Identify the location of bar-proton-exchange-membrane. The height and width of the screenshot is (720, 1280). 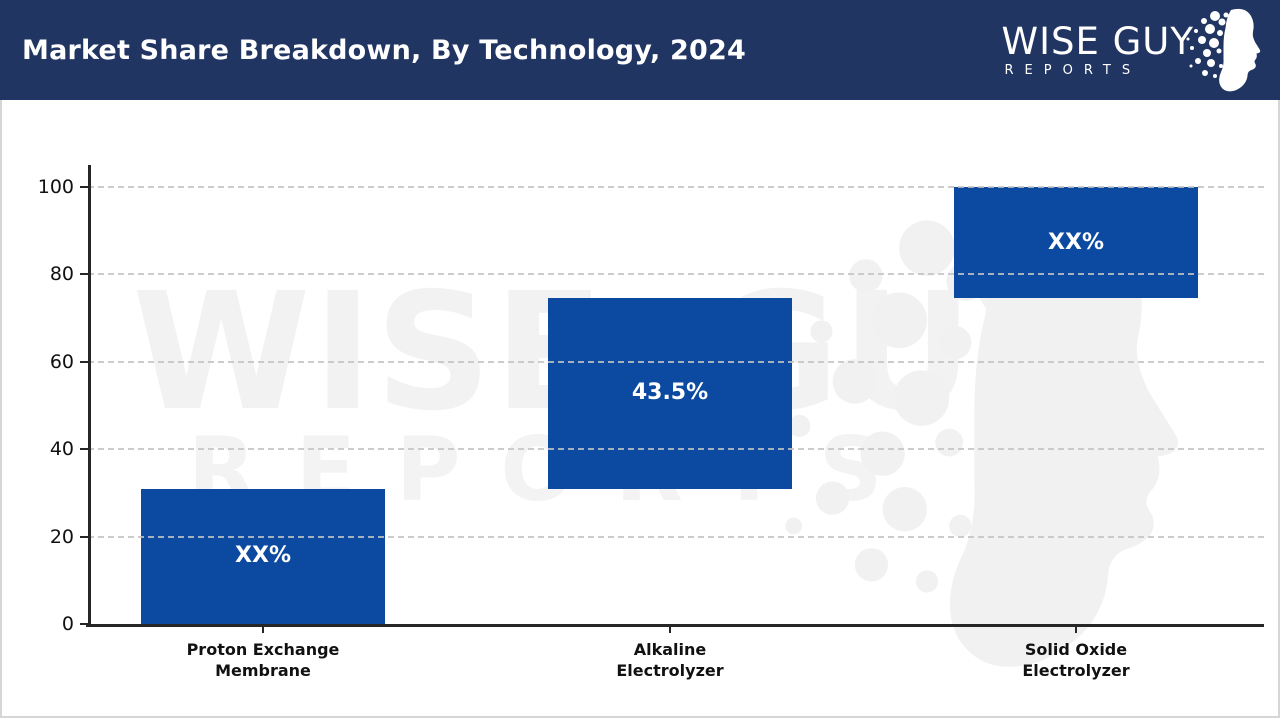
(263, 556).